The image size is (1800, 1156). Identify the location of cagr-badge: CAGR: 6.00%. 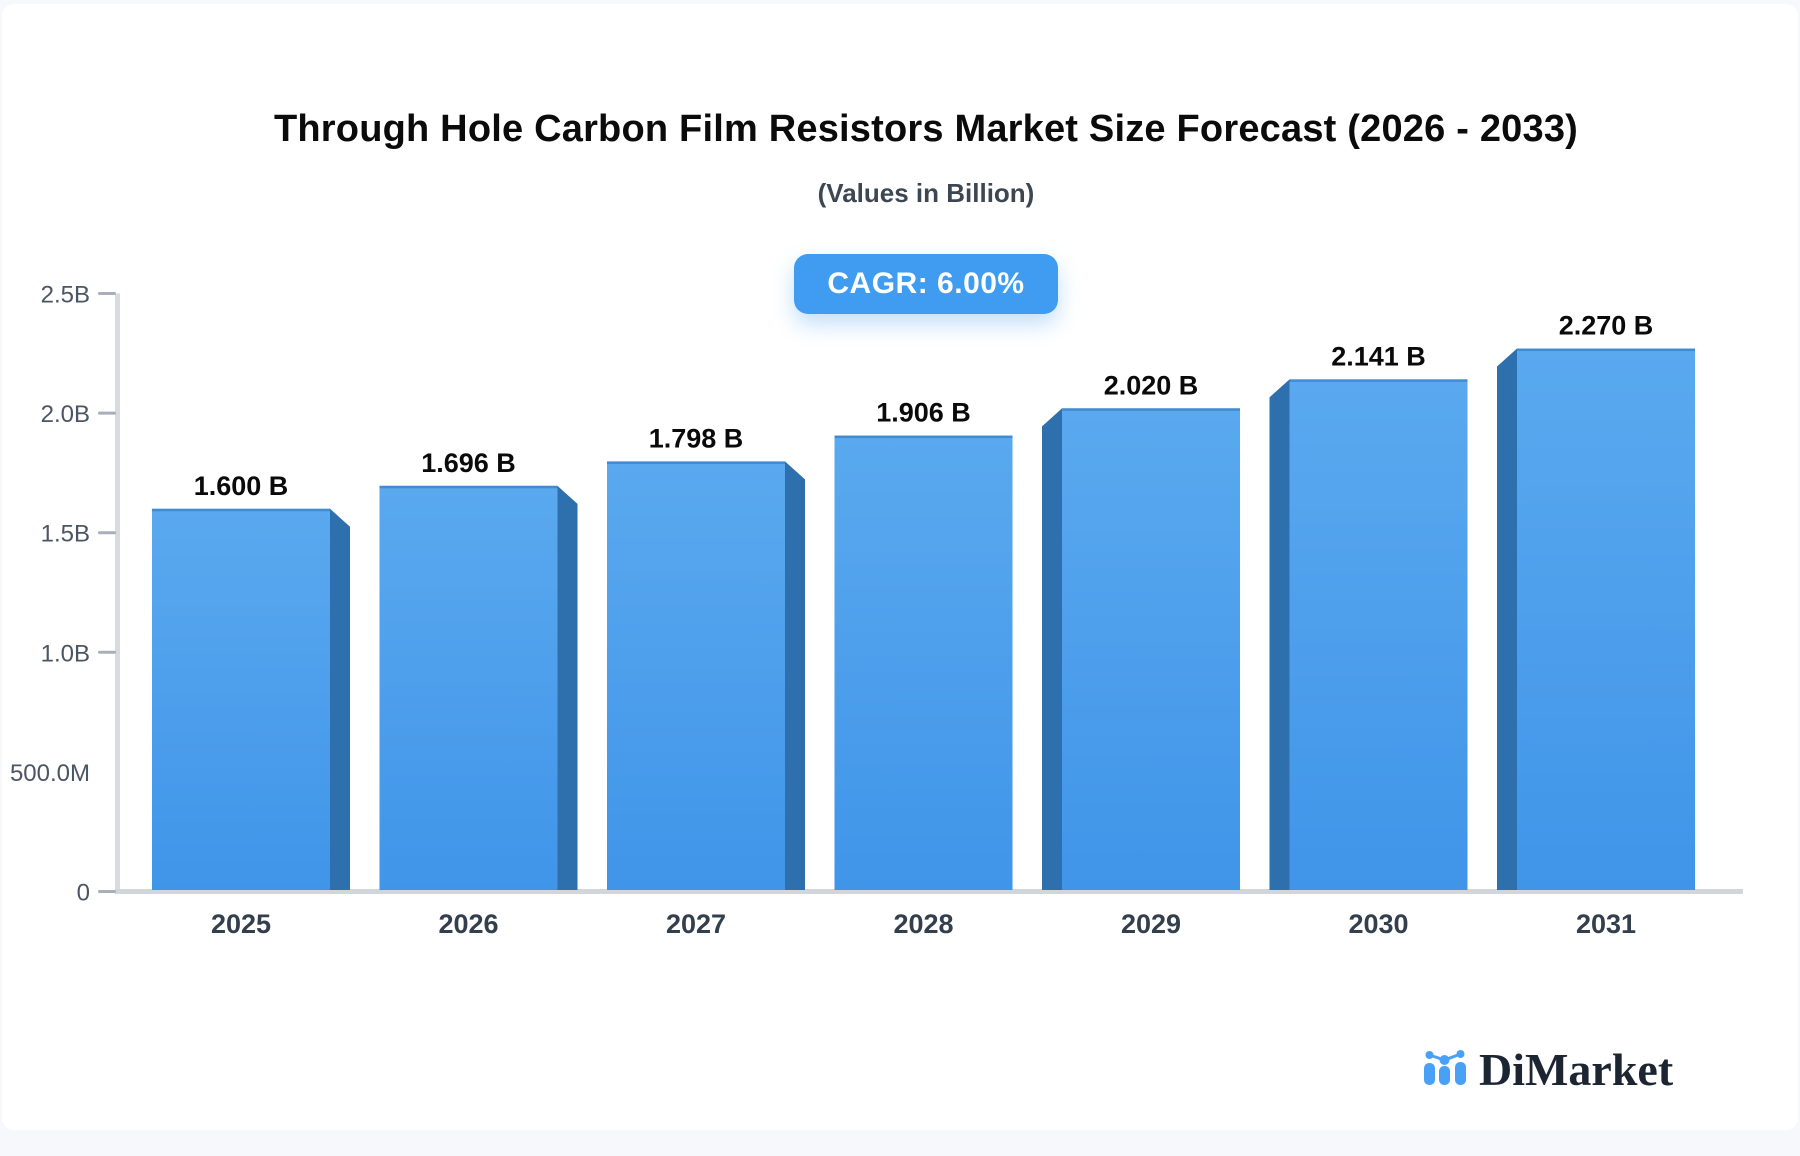
(926, 284).